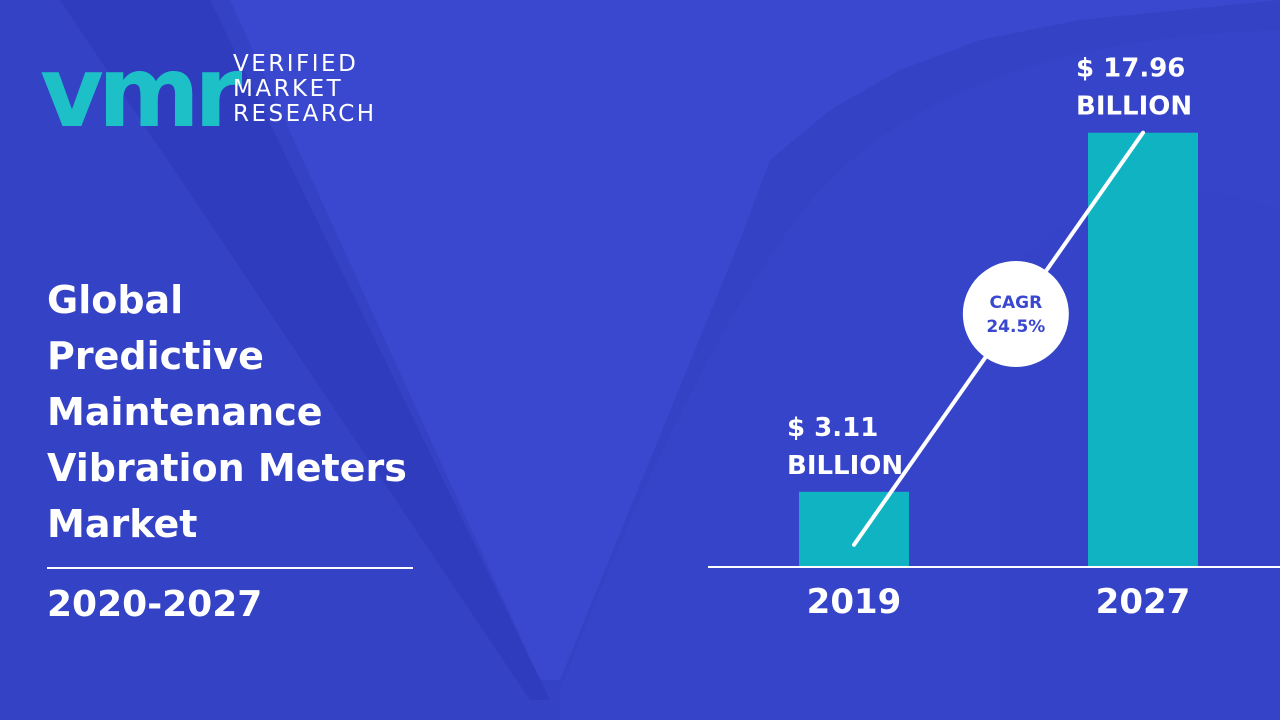  I want to click on category-label-2019: 2019, so click(854, 602).